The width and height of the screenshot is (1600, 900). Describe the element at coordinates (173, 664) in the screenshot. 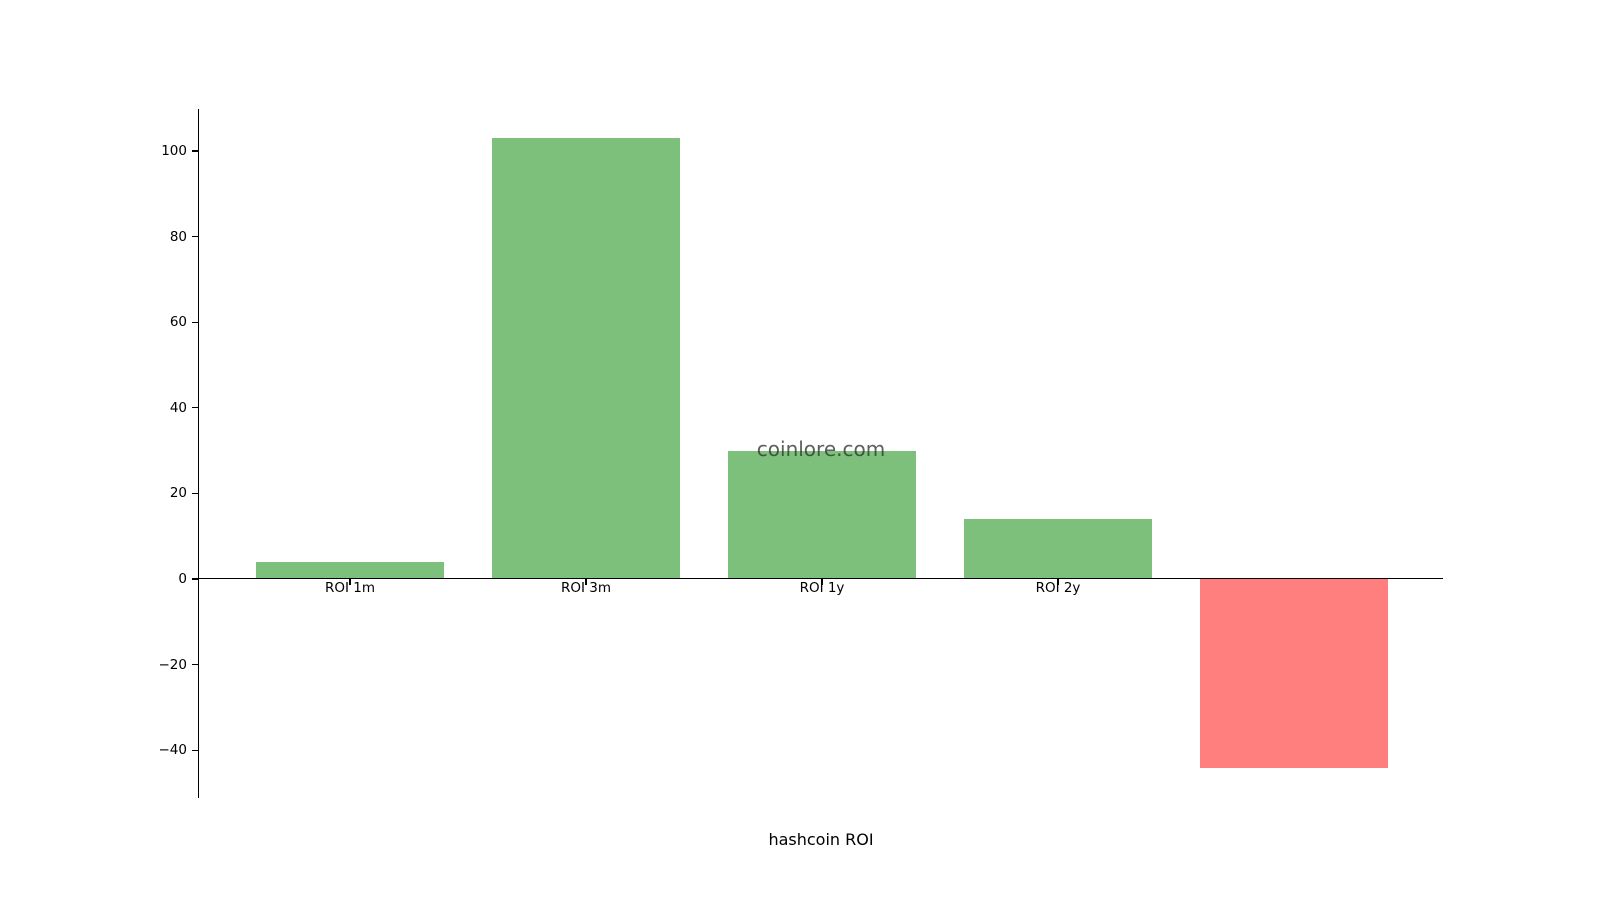

I see `y-tick-label: −20` at that location.